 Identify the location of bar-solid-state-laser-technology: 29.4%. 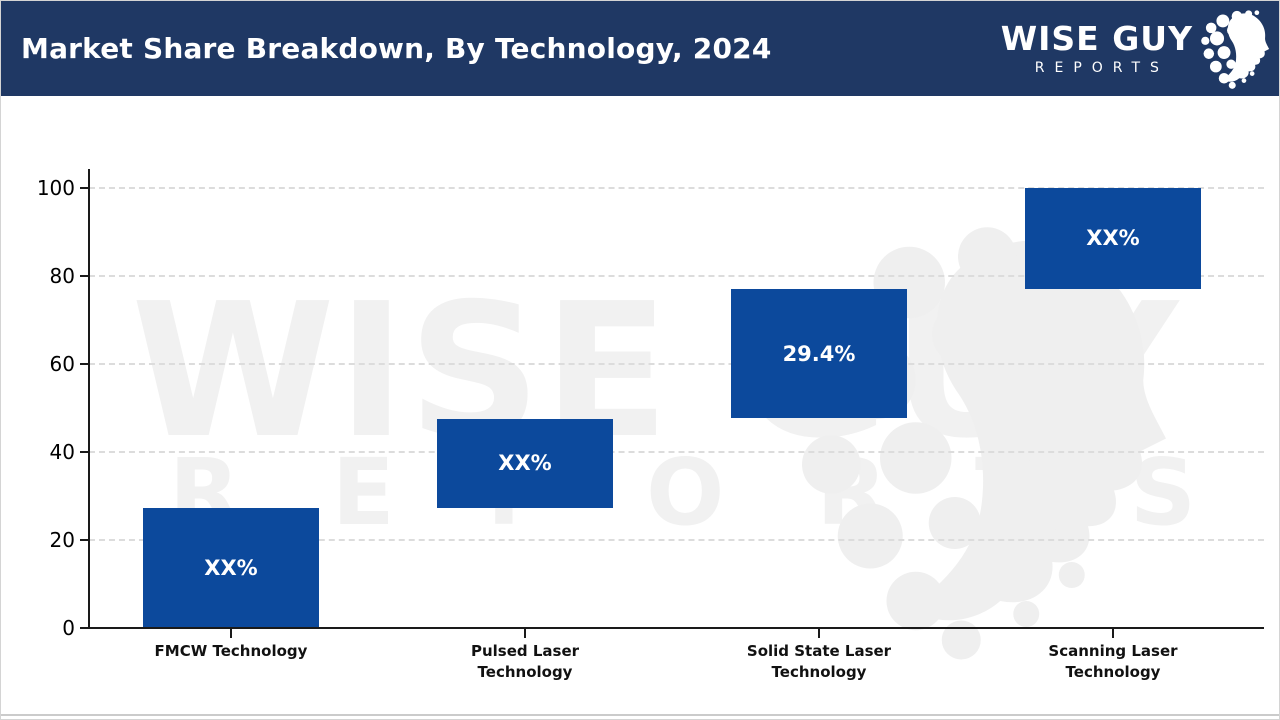
(819, 354).